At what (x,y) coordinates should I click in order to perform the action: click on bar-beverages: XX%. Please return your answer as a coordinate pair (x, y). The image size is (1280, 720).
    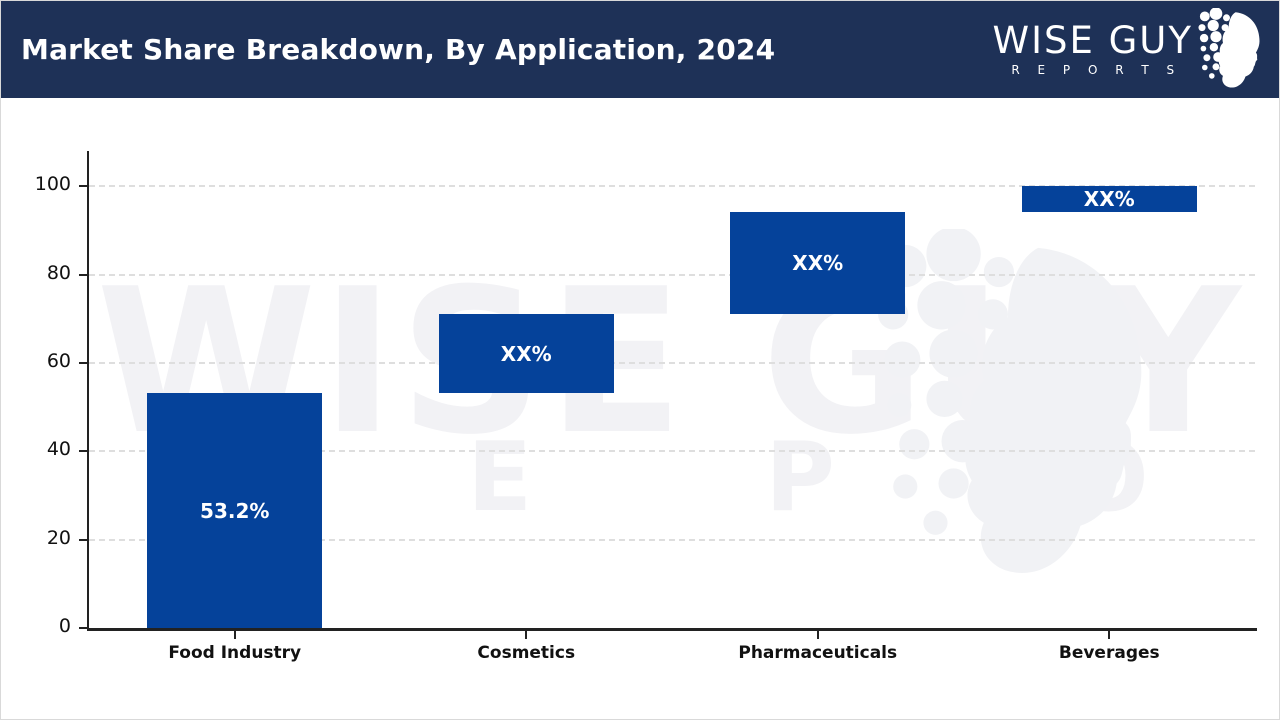
    Looking at the image, I should click on (1109, 199).